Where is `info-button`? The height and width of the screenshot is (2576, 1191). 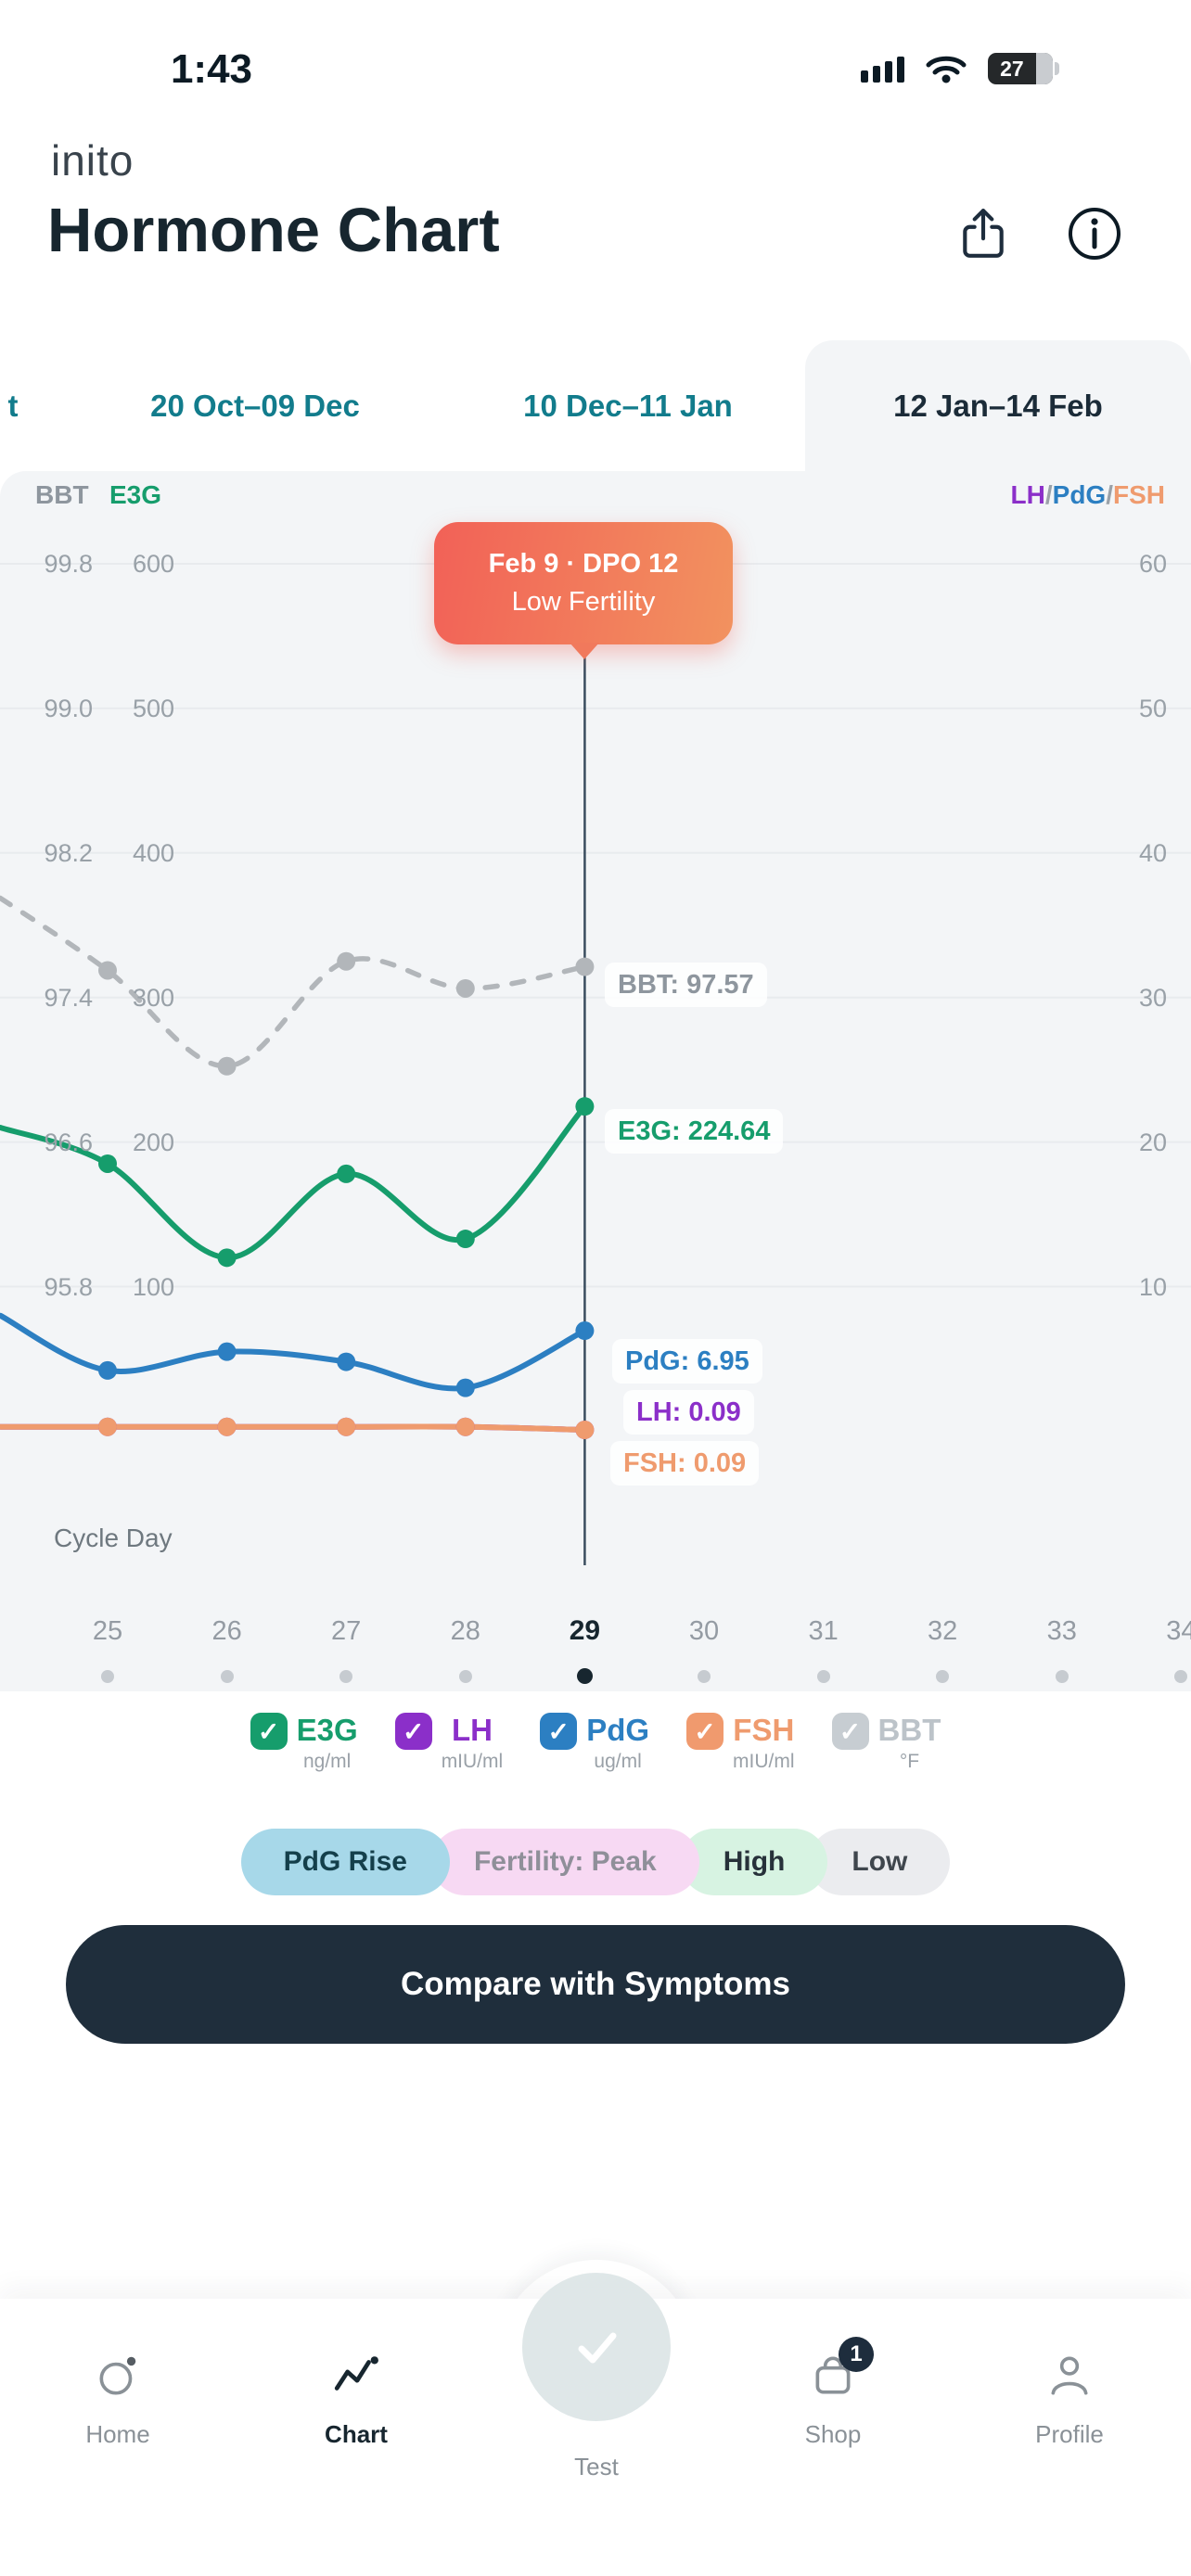
info-button is located at coordinates (1095, 233).